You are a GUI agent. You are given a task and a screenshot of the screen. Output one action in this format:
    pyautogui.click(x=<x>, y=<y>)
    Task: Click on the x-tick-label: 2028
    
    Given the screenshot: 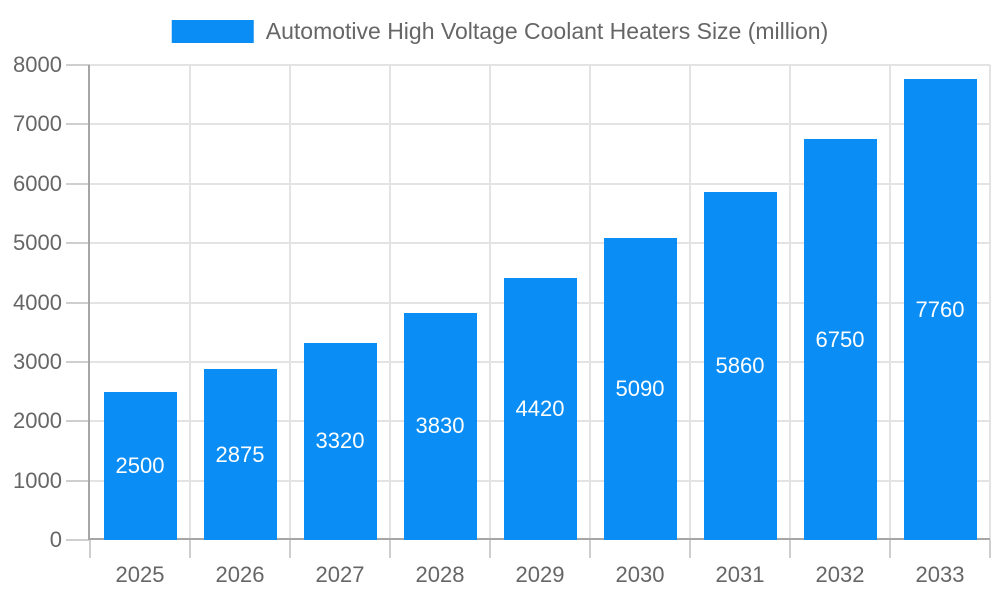 What is the action you would take?
    pyautogui.click(x=440, y=574)
    